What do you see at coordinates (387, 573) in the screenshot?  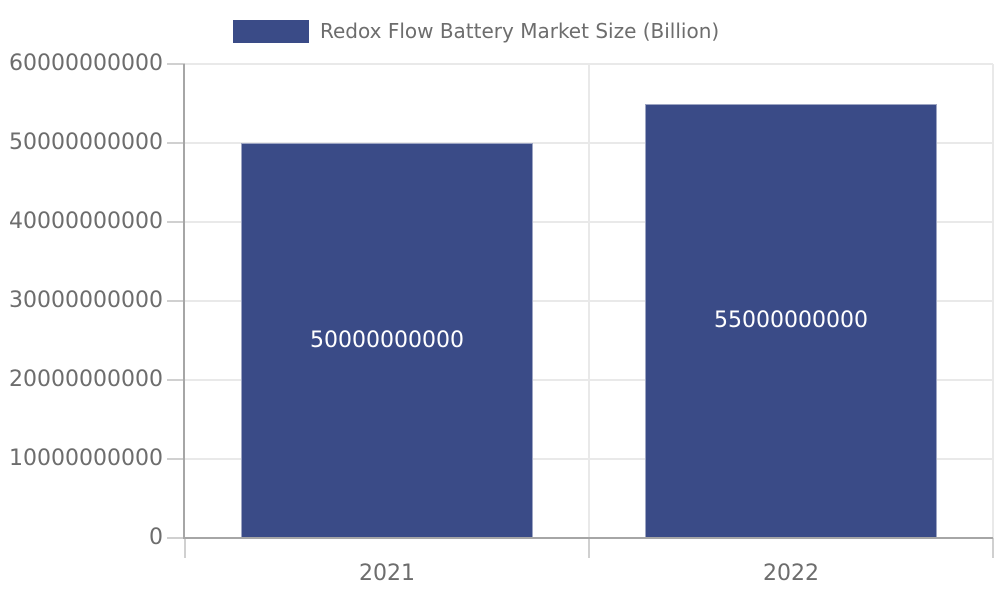 I see `x-tick-label: 2021` at bounding box center [387, 573].